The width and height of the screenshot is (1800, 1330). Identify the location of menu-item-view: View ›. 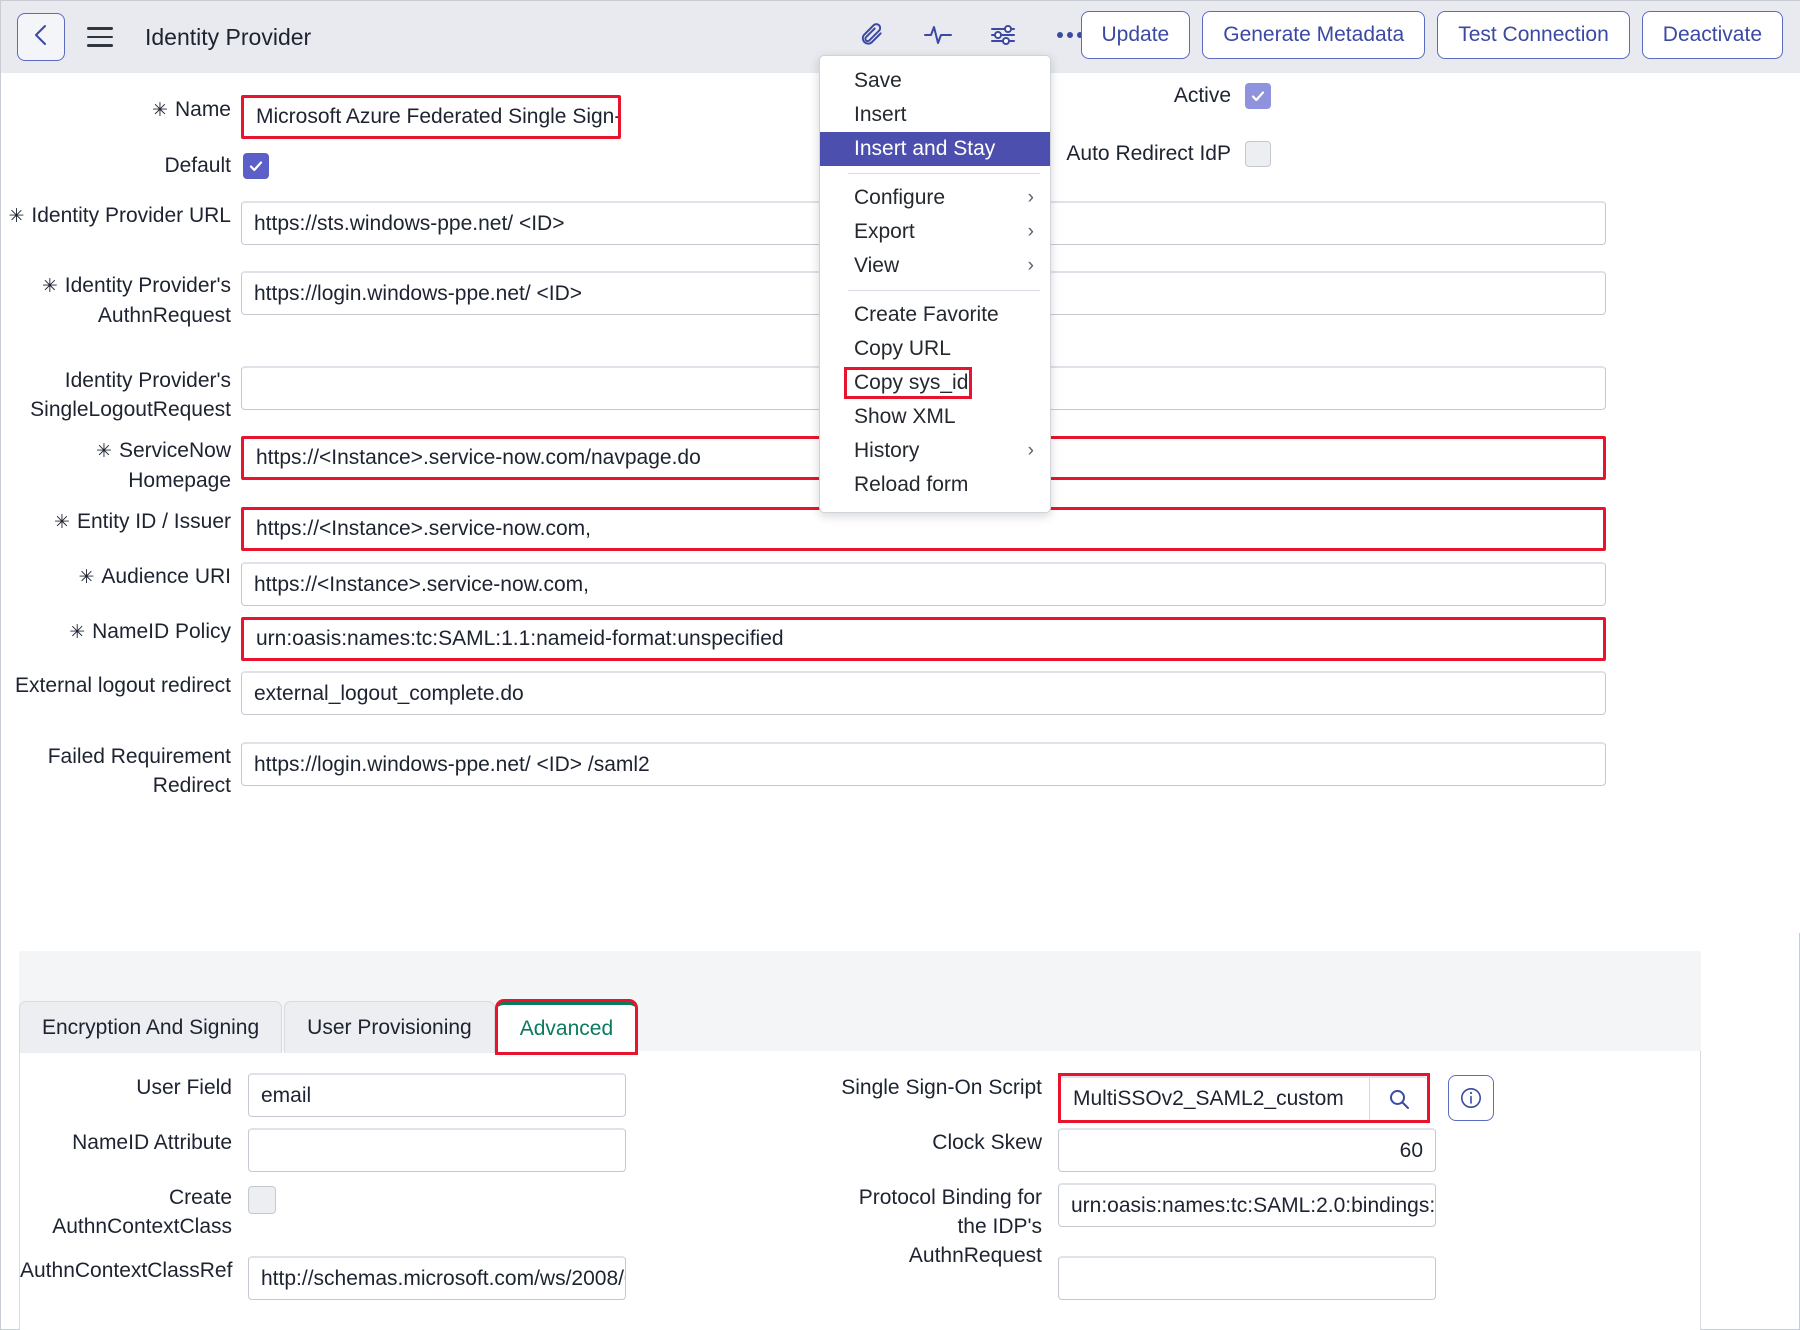
(935, 266).